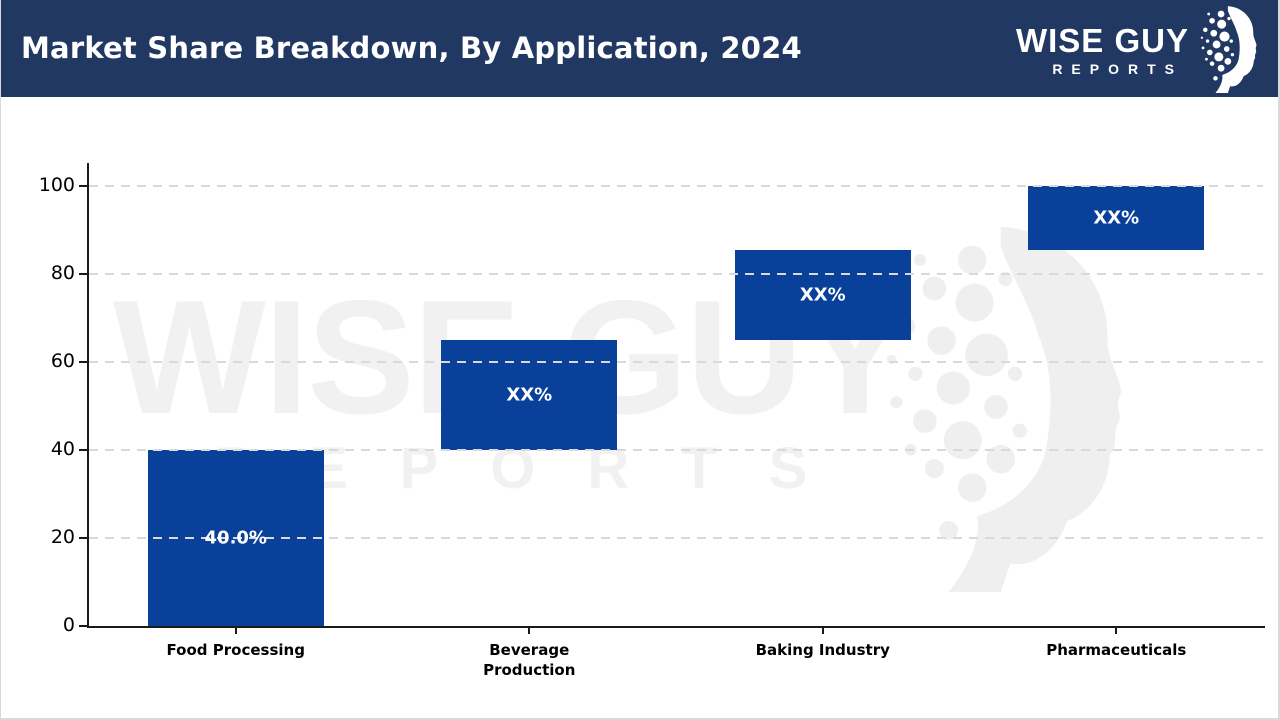 Image resolution: width=1280 pixels, height=720 pixels. What do you see at coordinates (88, 395) in the screenshot?
I see `y-axis-line` at bounding box center [88, 395].